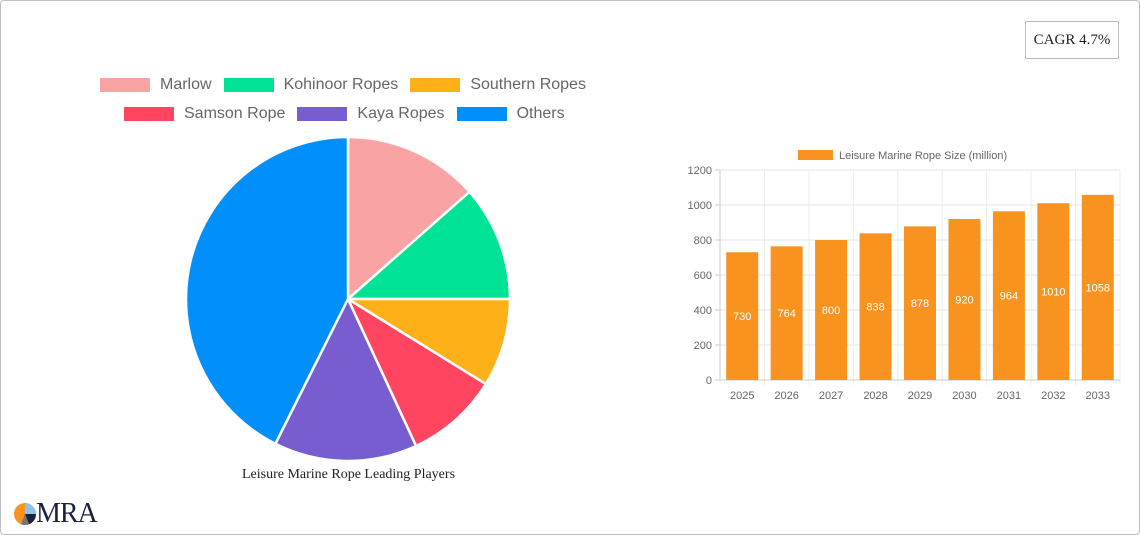 Image resolution: width=1140 pixels, height=535 pixels. I want to click on bar-2026, so click(786, 313).